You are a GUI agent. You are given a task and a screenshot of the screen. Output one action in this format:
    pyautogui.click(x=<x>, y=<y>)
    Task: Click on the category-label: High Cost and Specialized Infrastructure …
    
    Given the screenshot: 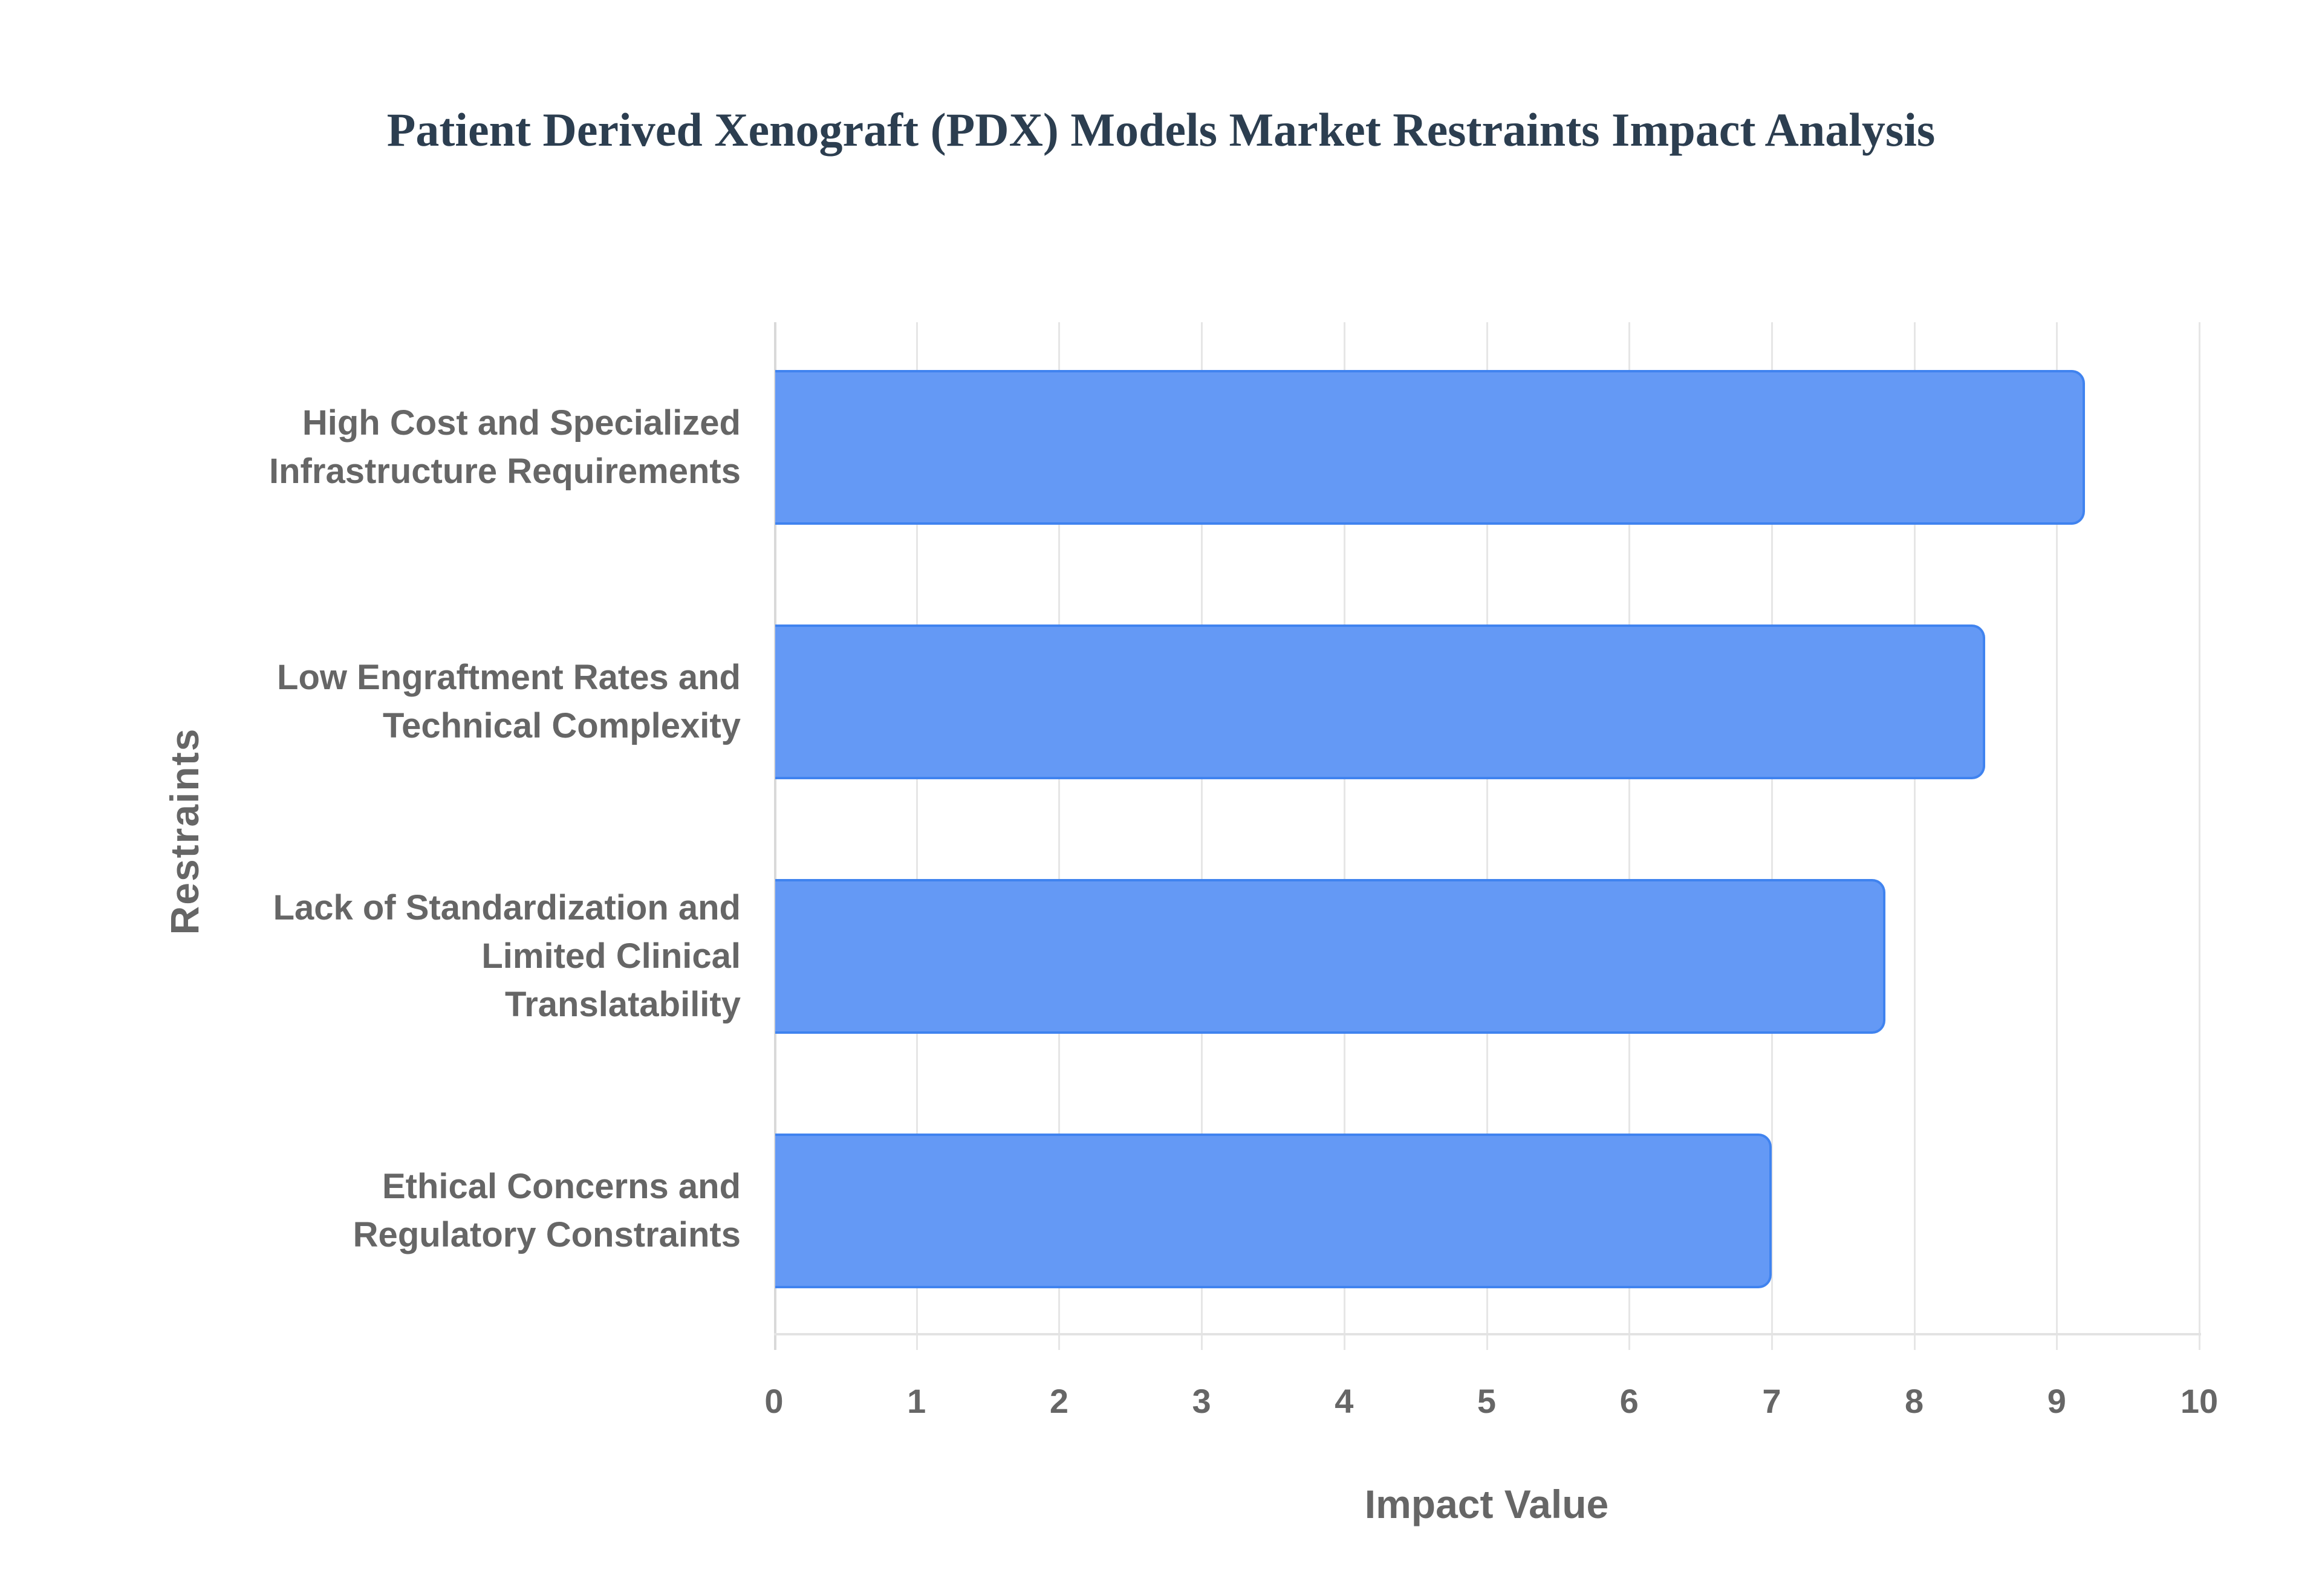 What is the action you would take?
    pyautogui.click(x=505, y=447)
    